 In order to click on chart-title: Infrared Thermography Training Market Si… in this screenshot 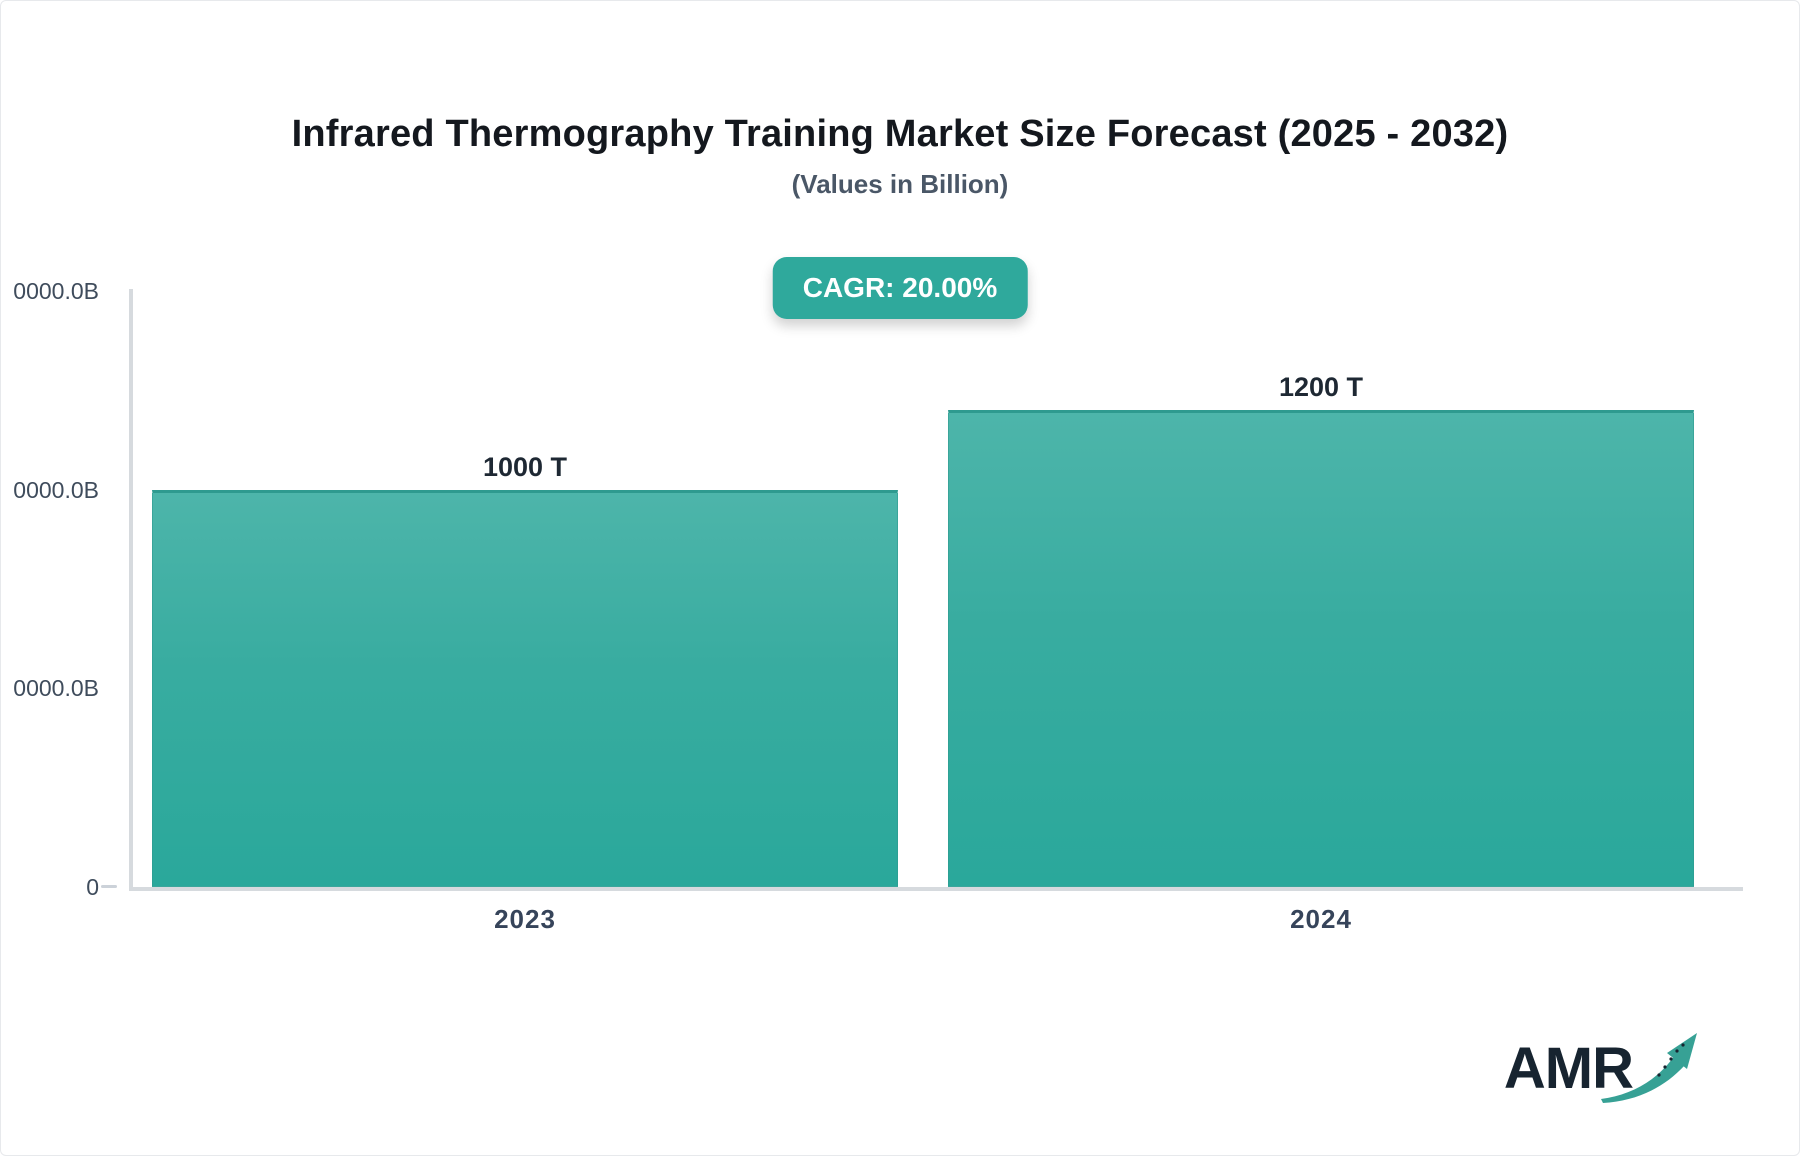, I will do `click(900, 134)`.